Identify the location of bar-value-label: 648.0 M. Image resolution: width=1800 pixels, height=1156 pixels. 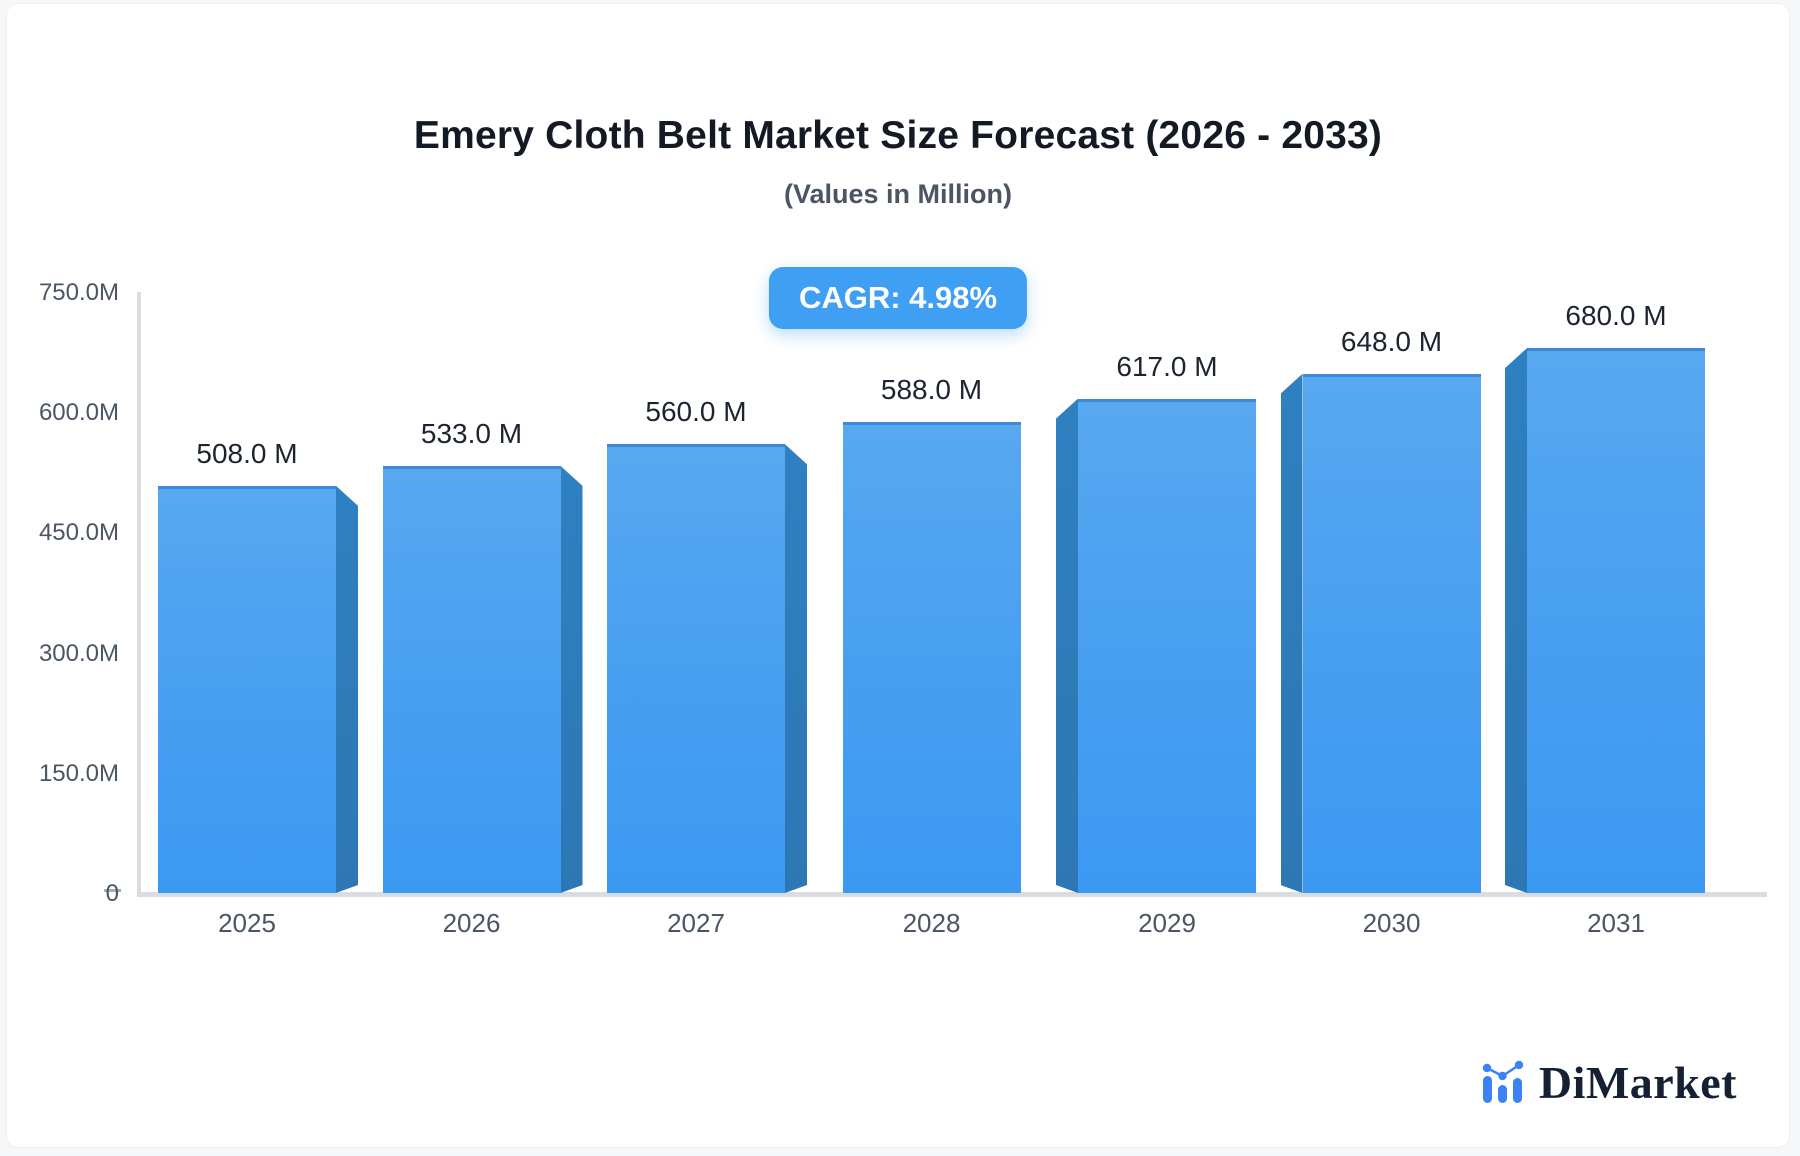
(1391, 341).